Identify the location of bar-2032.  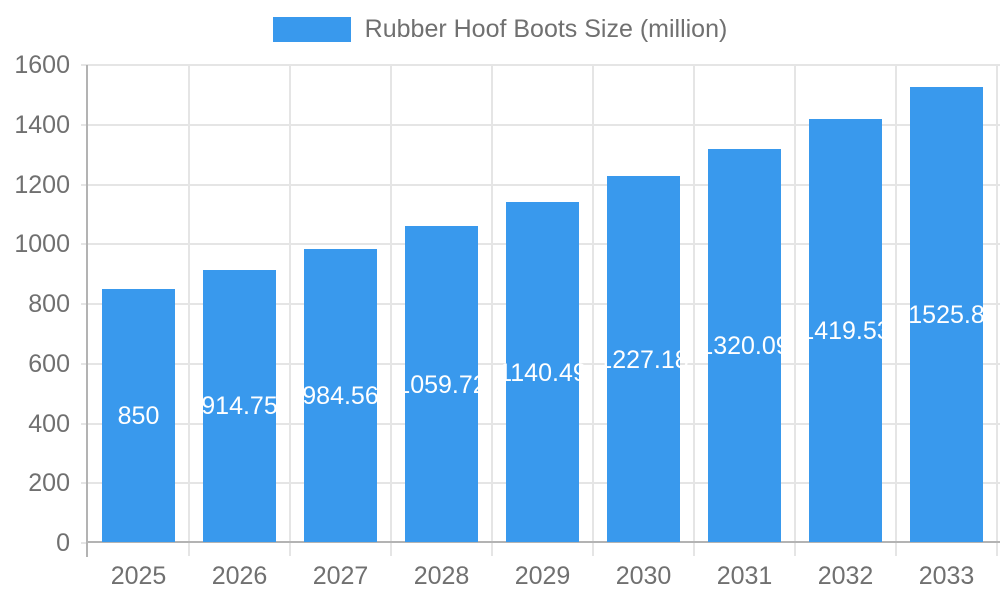
(845, 330).